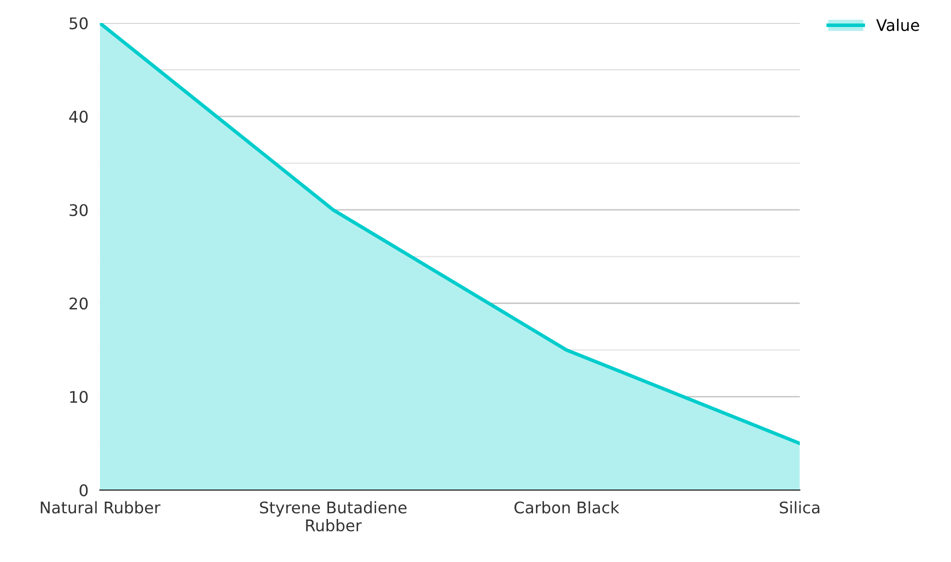  I want to click on x-tick-label: Natural Rubber, so click(100, 507).